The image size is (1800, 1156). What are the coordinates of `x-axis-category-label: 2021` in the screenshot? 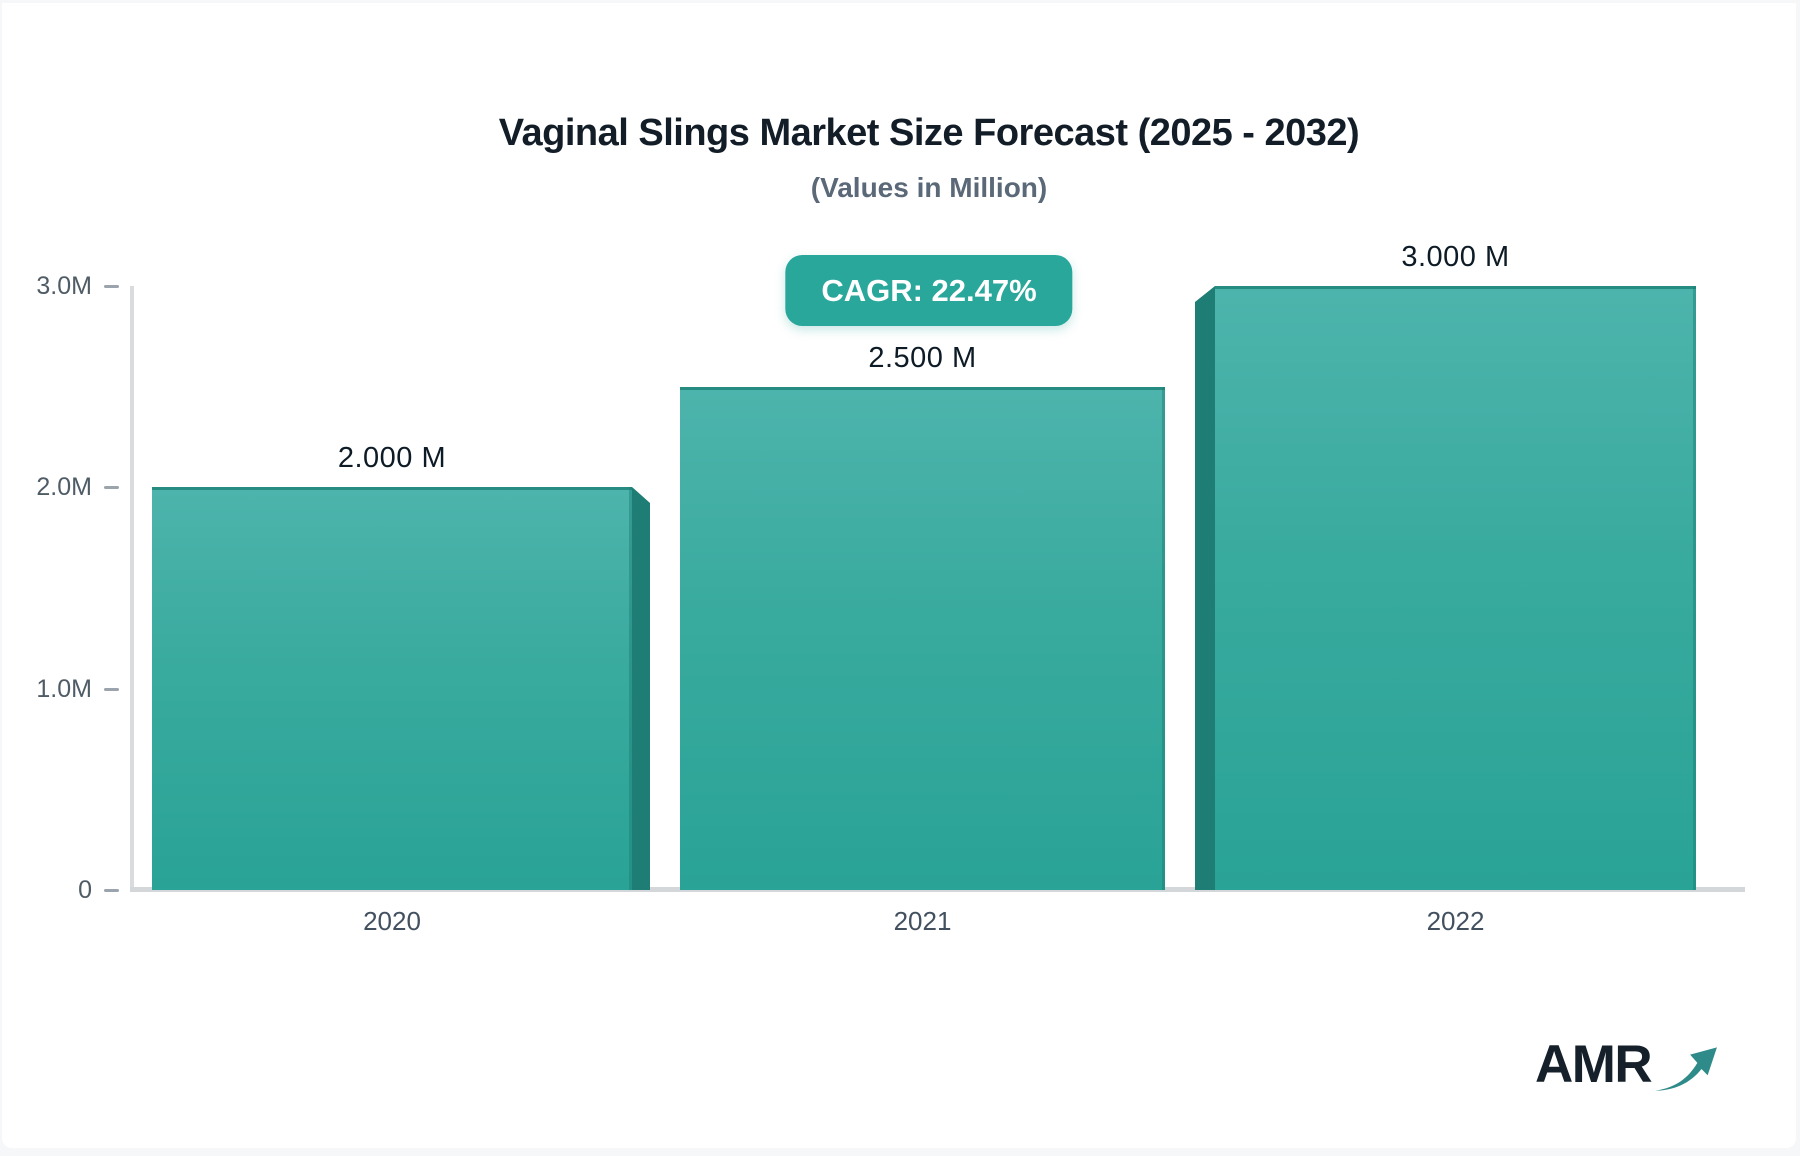 It's located at (922, 921).